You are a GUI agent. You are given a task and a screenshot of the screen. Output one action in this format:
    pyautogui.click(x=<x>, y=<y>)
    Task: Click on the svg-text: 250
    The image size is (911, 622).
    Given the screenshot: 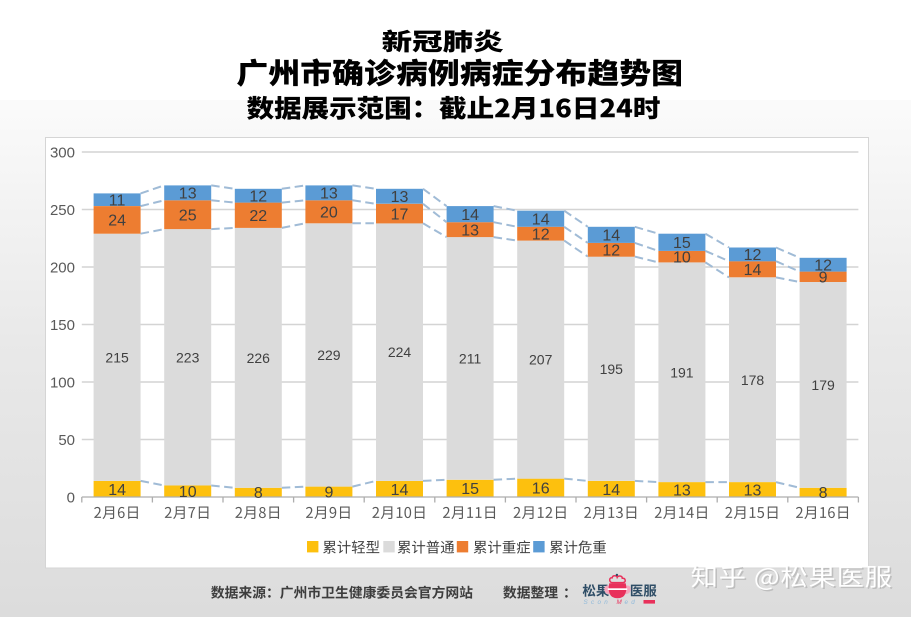 What is the action you would take?
    pyautogui.click(x=62, y=210)
    